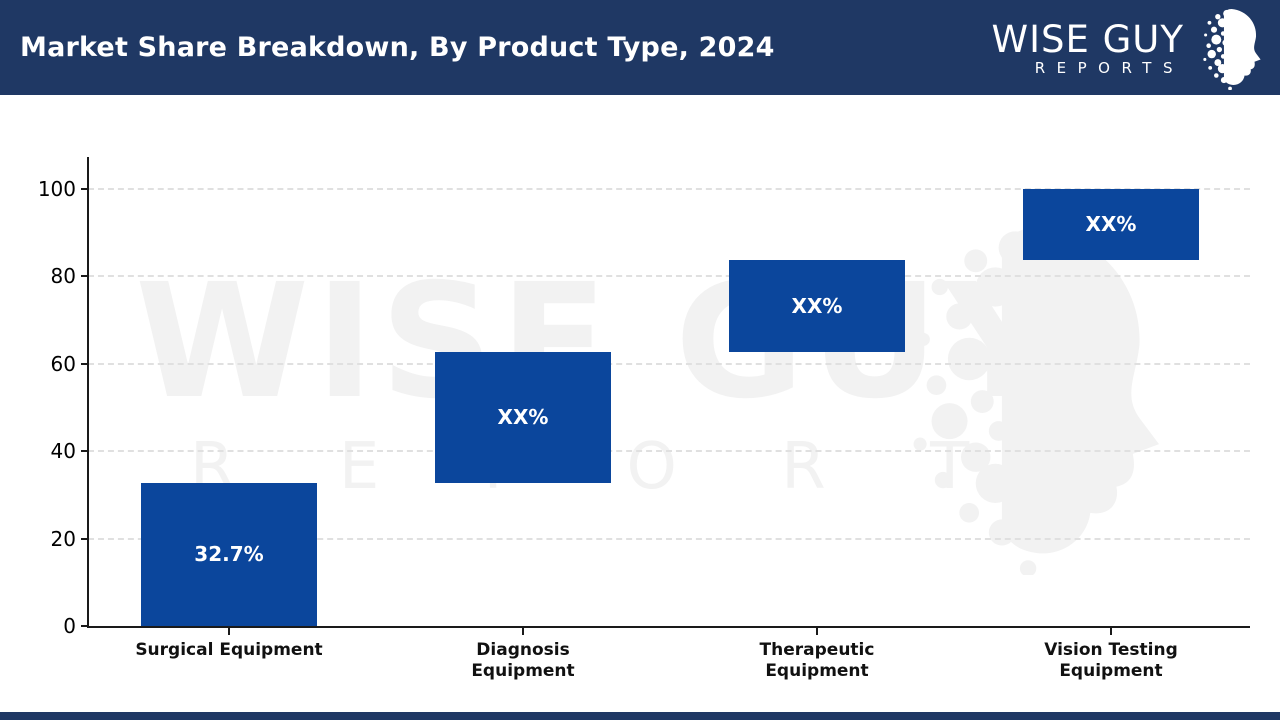 This screenshot has height=720, width=1280. Describe the element at coordinates (63, 538) in the screenshot. I see `y-tick-label-20: 20` at that location.